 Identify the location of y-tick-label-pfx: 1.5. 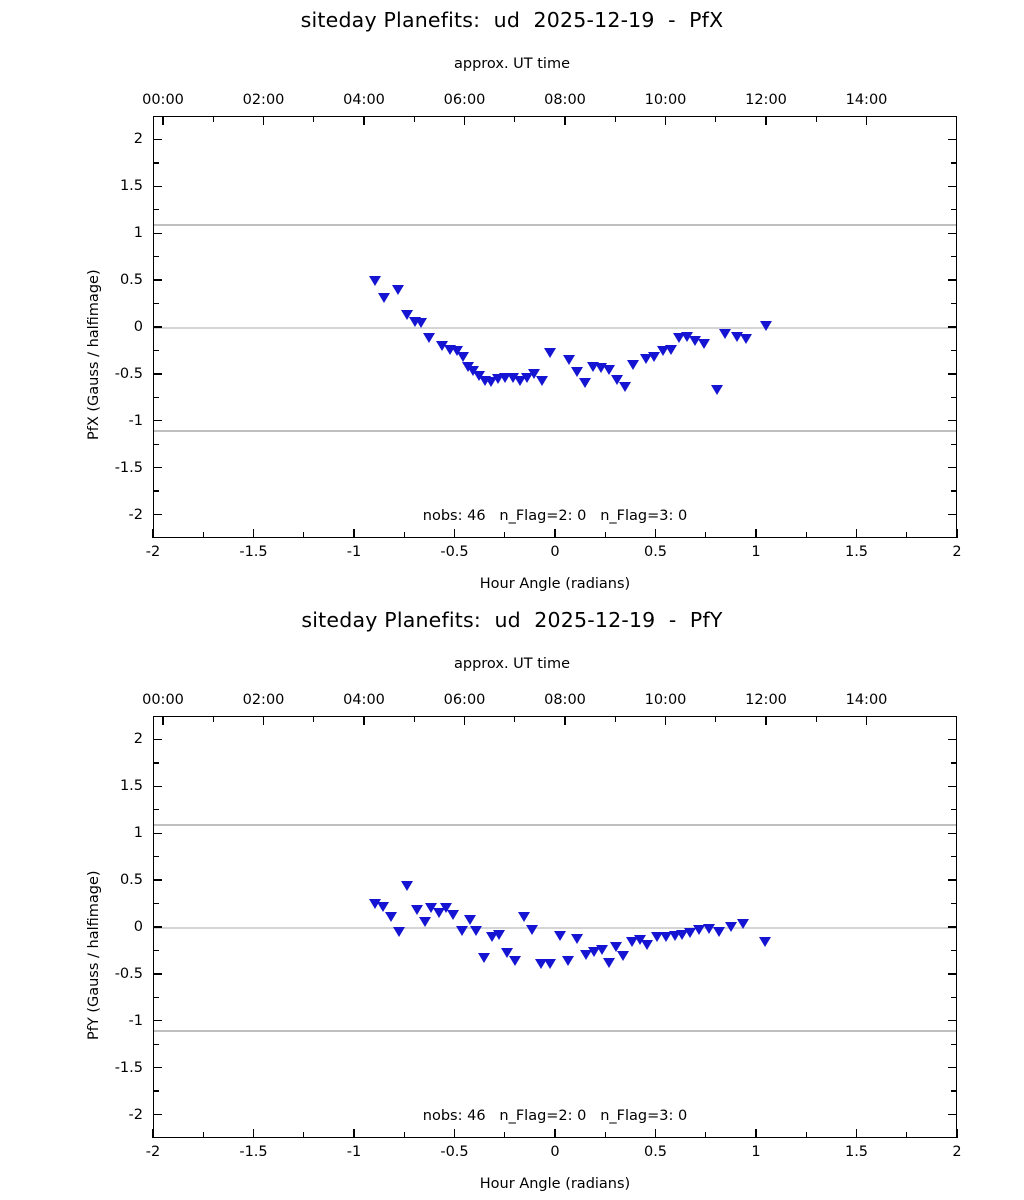
(131, 186).